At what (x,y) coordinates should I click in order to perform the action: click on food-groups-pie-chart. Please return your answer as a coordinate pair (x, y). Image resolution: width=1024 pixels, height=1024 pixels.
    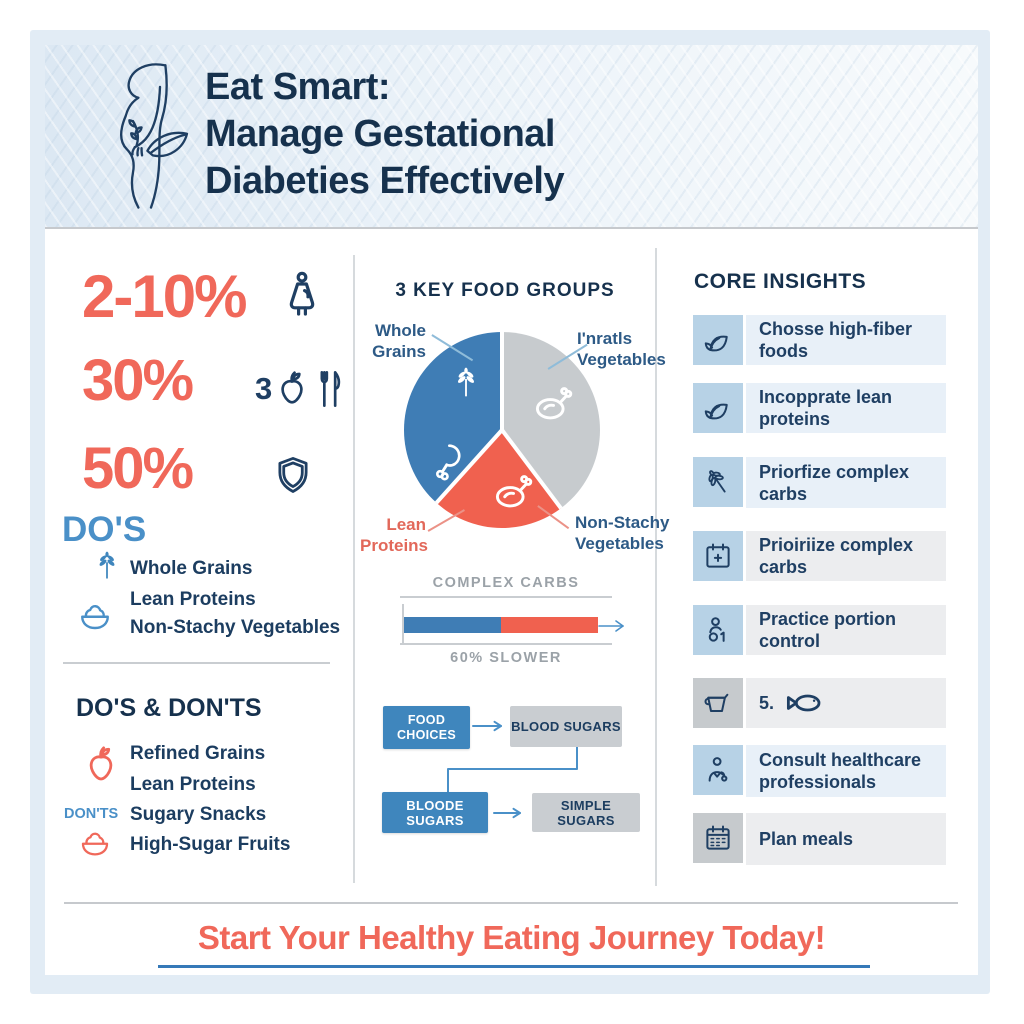
    Looking at the image, I should click on (502, 430).